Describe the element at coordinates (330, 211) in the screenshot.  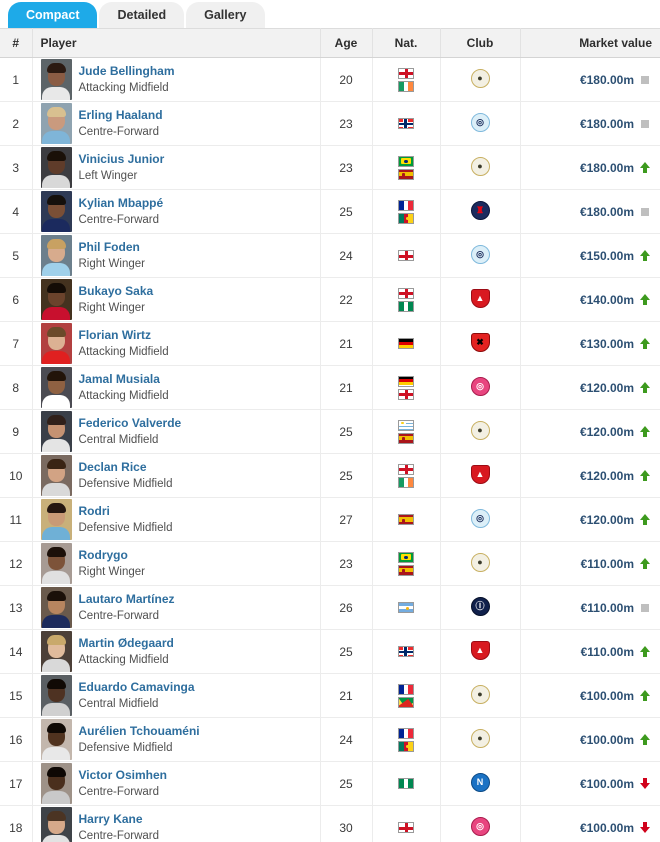
I see `table-row: 4 Kylian Mbappé Centre-Forward 25 ♜ €180.00m` at that location.